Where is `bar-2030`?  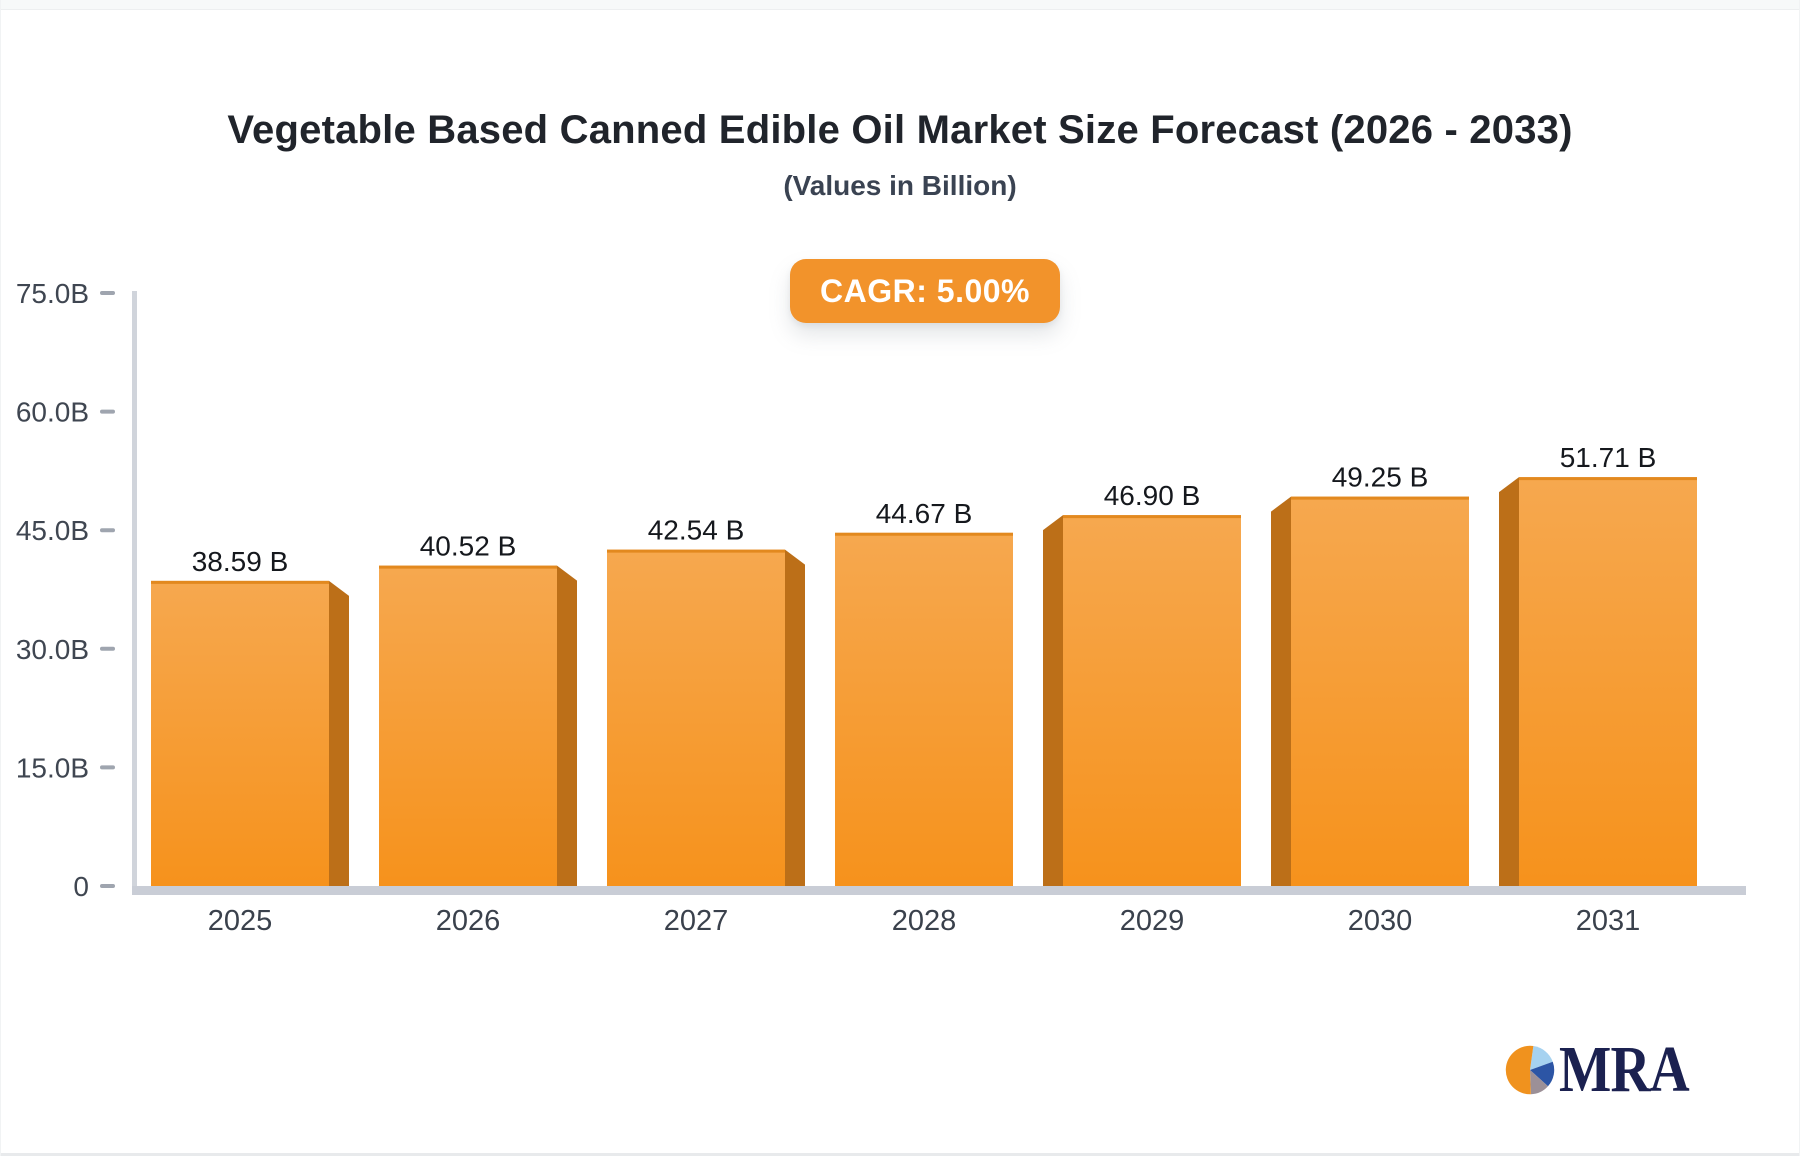 bar-2030 is located at coordinates (1370, 691).